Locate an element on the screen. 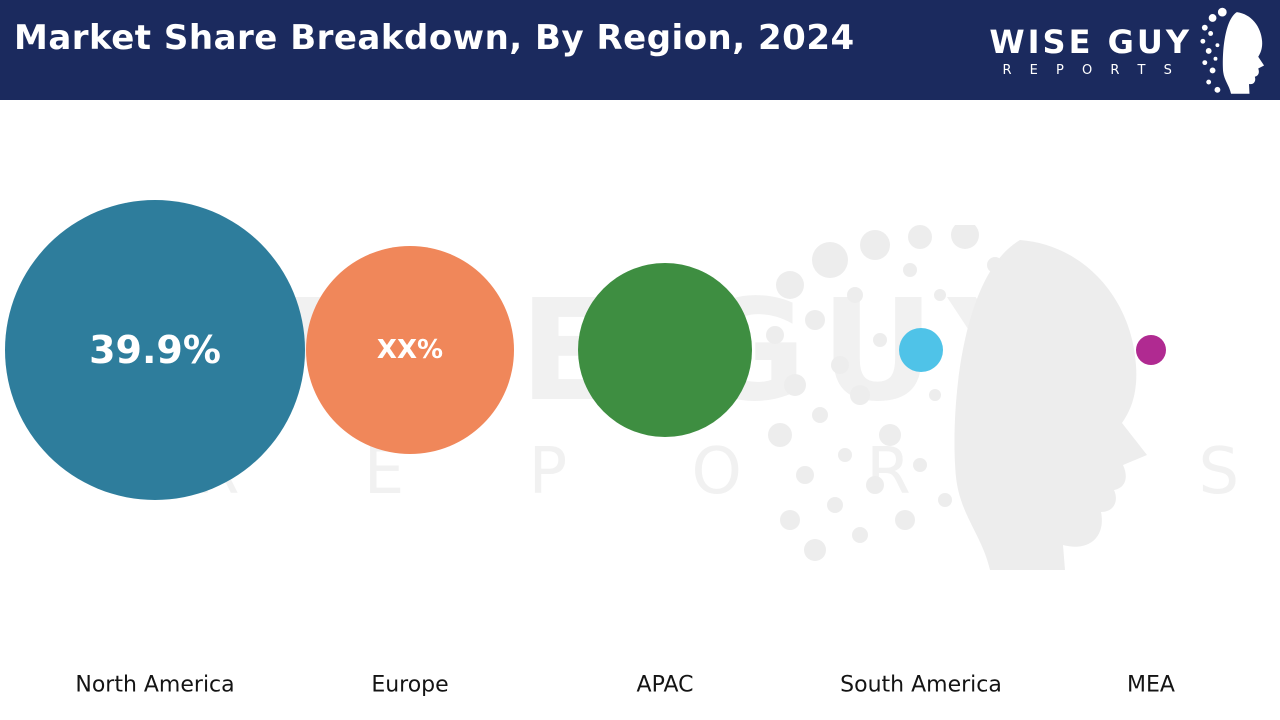  bubble-north-america: 39.9% is located at coordinates (155, 350).